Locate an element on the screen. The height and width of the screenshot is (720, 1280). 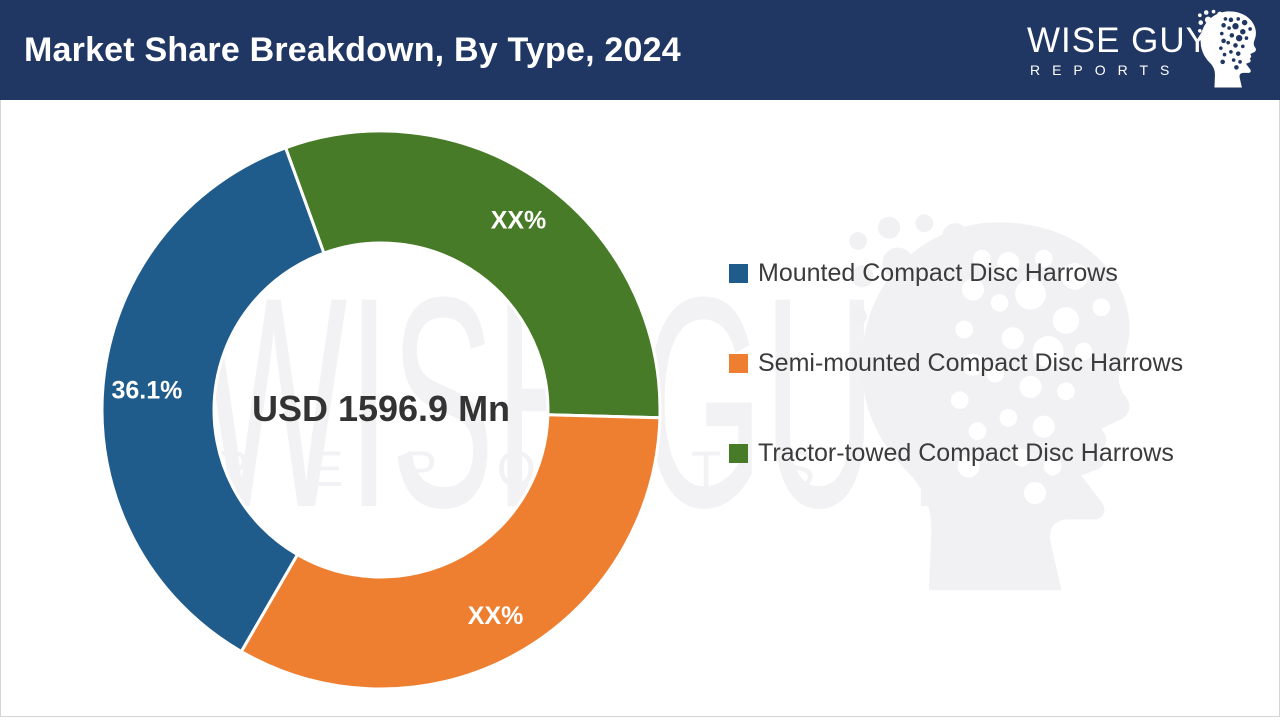
wiseguy-logo-text: WISE GUY REPORTS is located at coordinates (1118, 50).